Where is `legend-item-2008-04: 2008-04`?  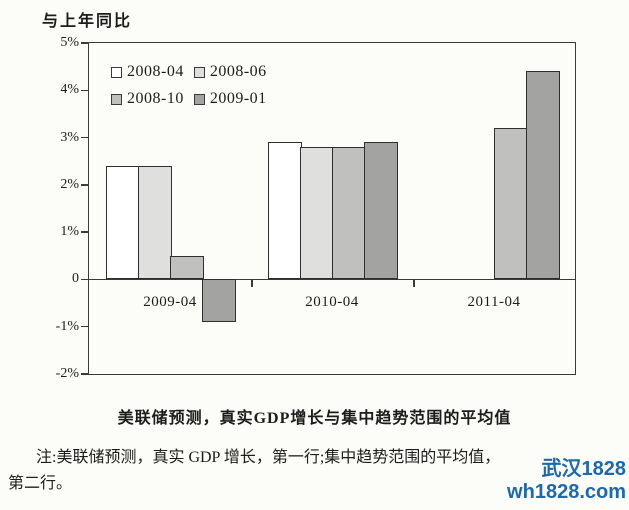 legend-item-2008-04: 2008-04 is located at coordinates (147, 72).